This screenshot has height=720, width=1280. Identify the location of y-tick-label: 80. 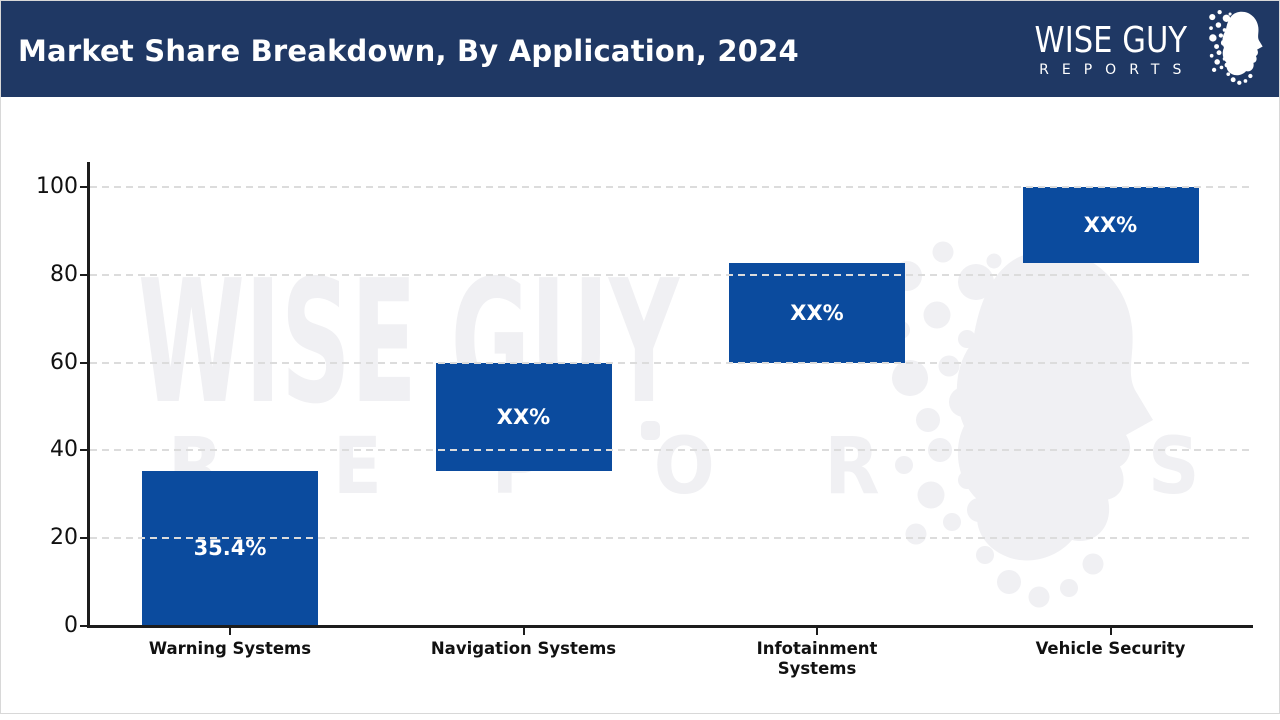
(64, 274).